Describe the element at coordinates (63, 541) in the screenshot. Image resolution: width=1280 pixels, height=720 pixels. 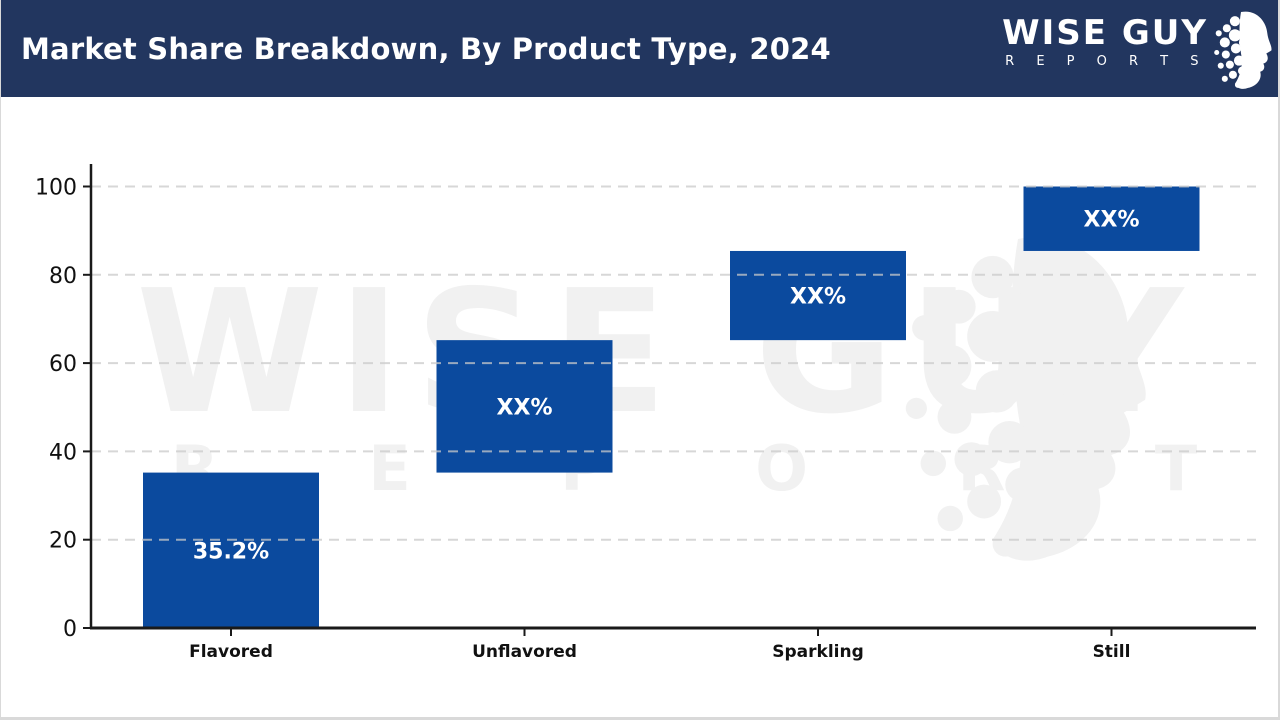
I see `y-tick-label: 20` at that location.